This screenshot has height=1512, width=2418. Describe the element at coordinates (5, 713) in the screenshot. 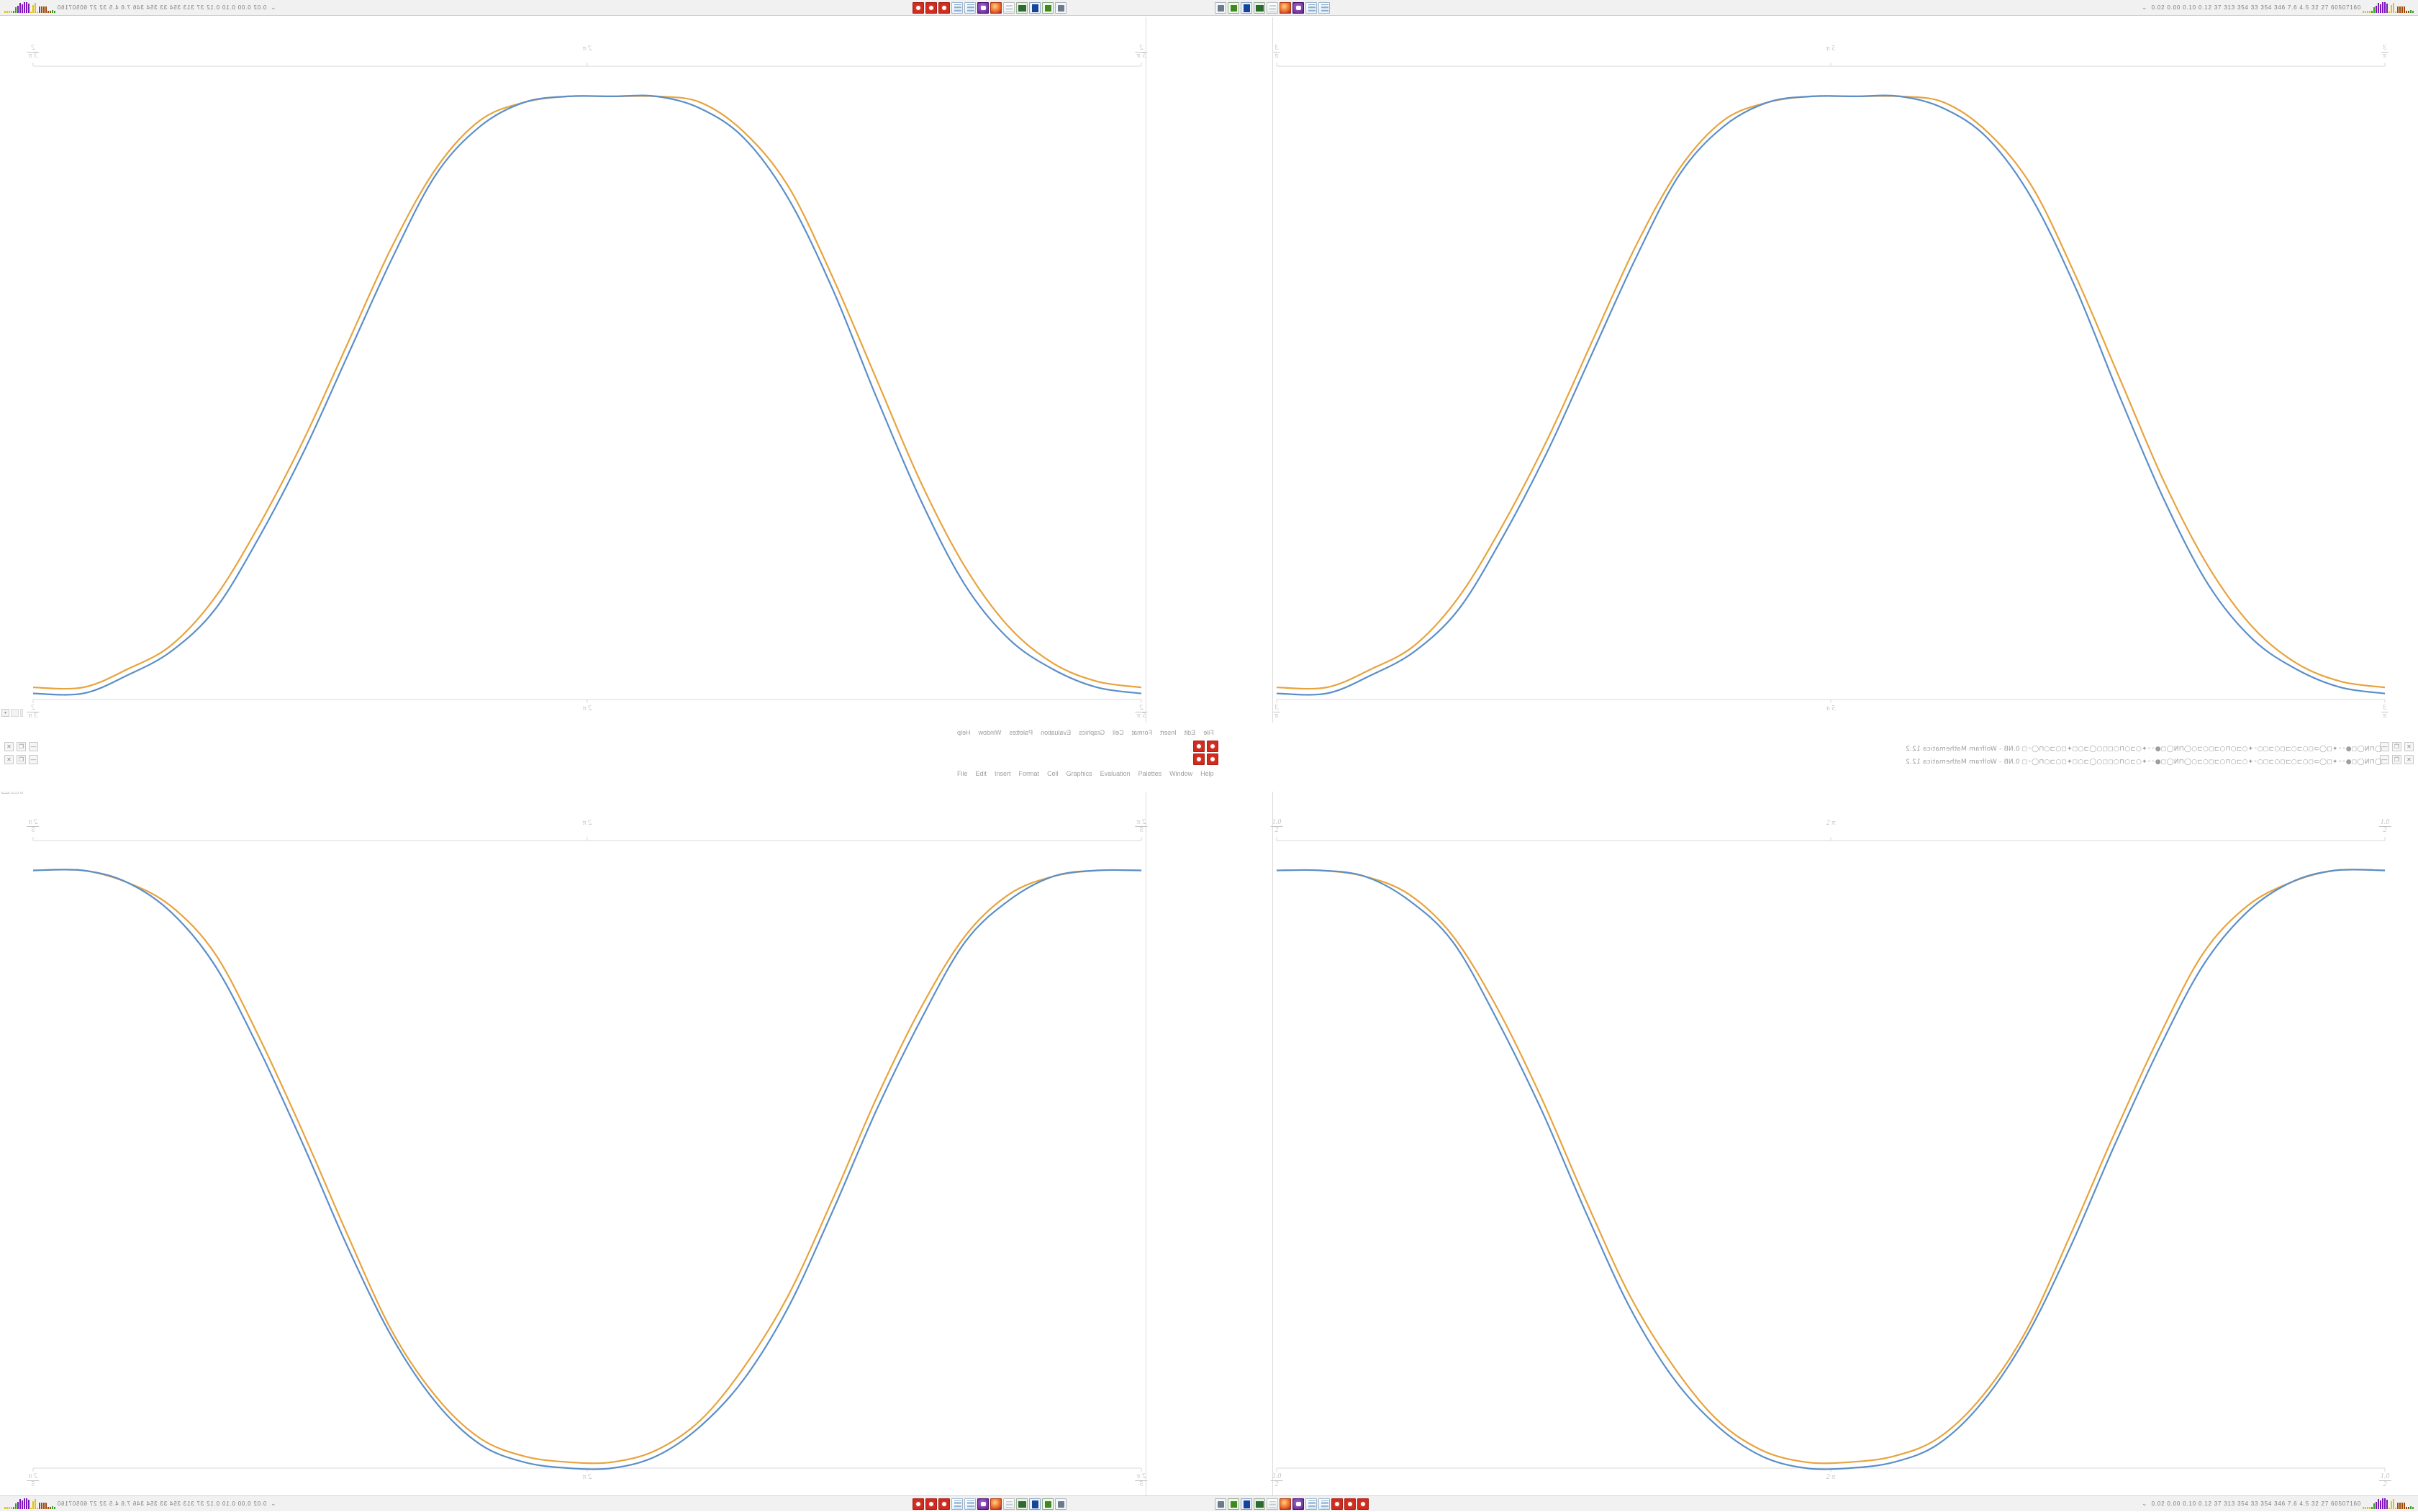

I see `scroll-down-arrow-icon: ▾` at that location.